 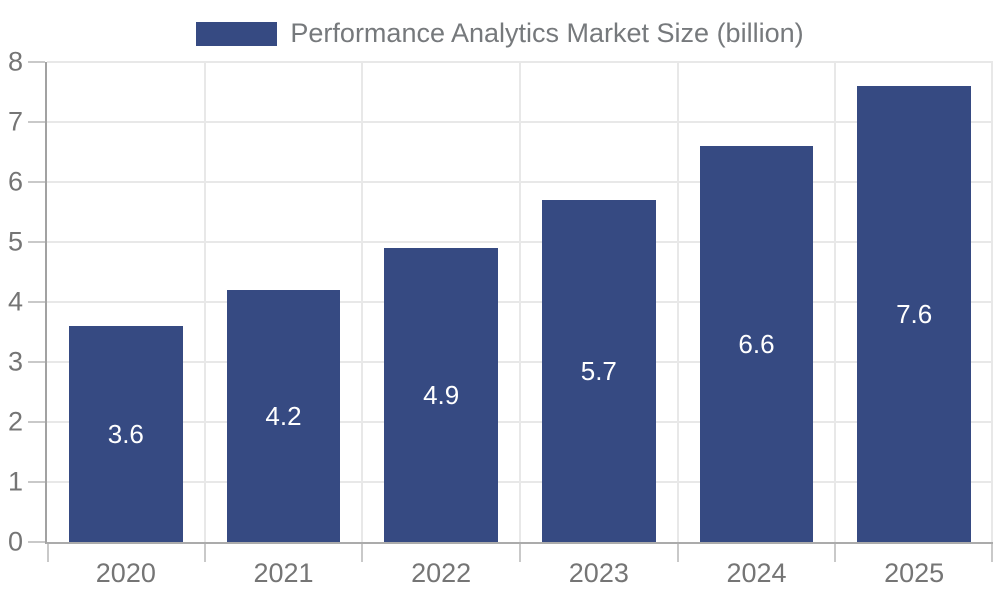 I want to click on x-axis-label-2024: 2024, so click(x=756, y=573).